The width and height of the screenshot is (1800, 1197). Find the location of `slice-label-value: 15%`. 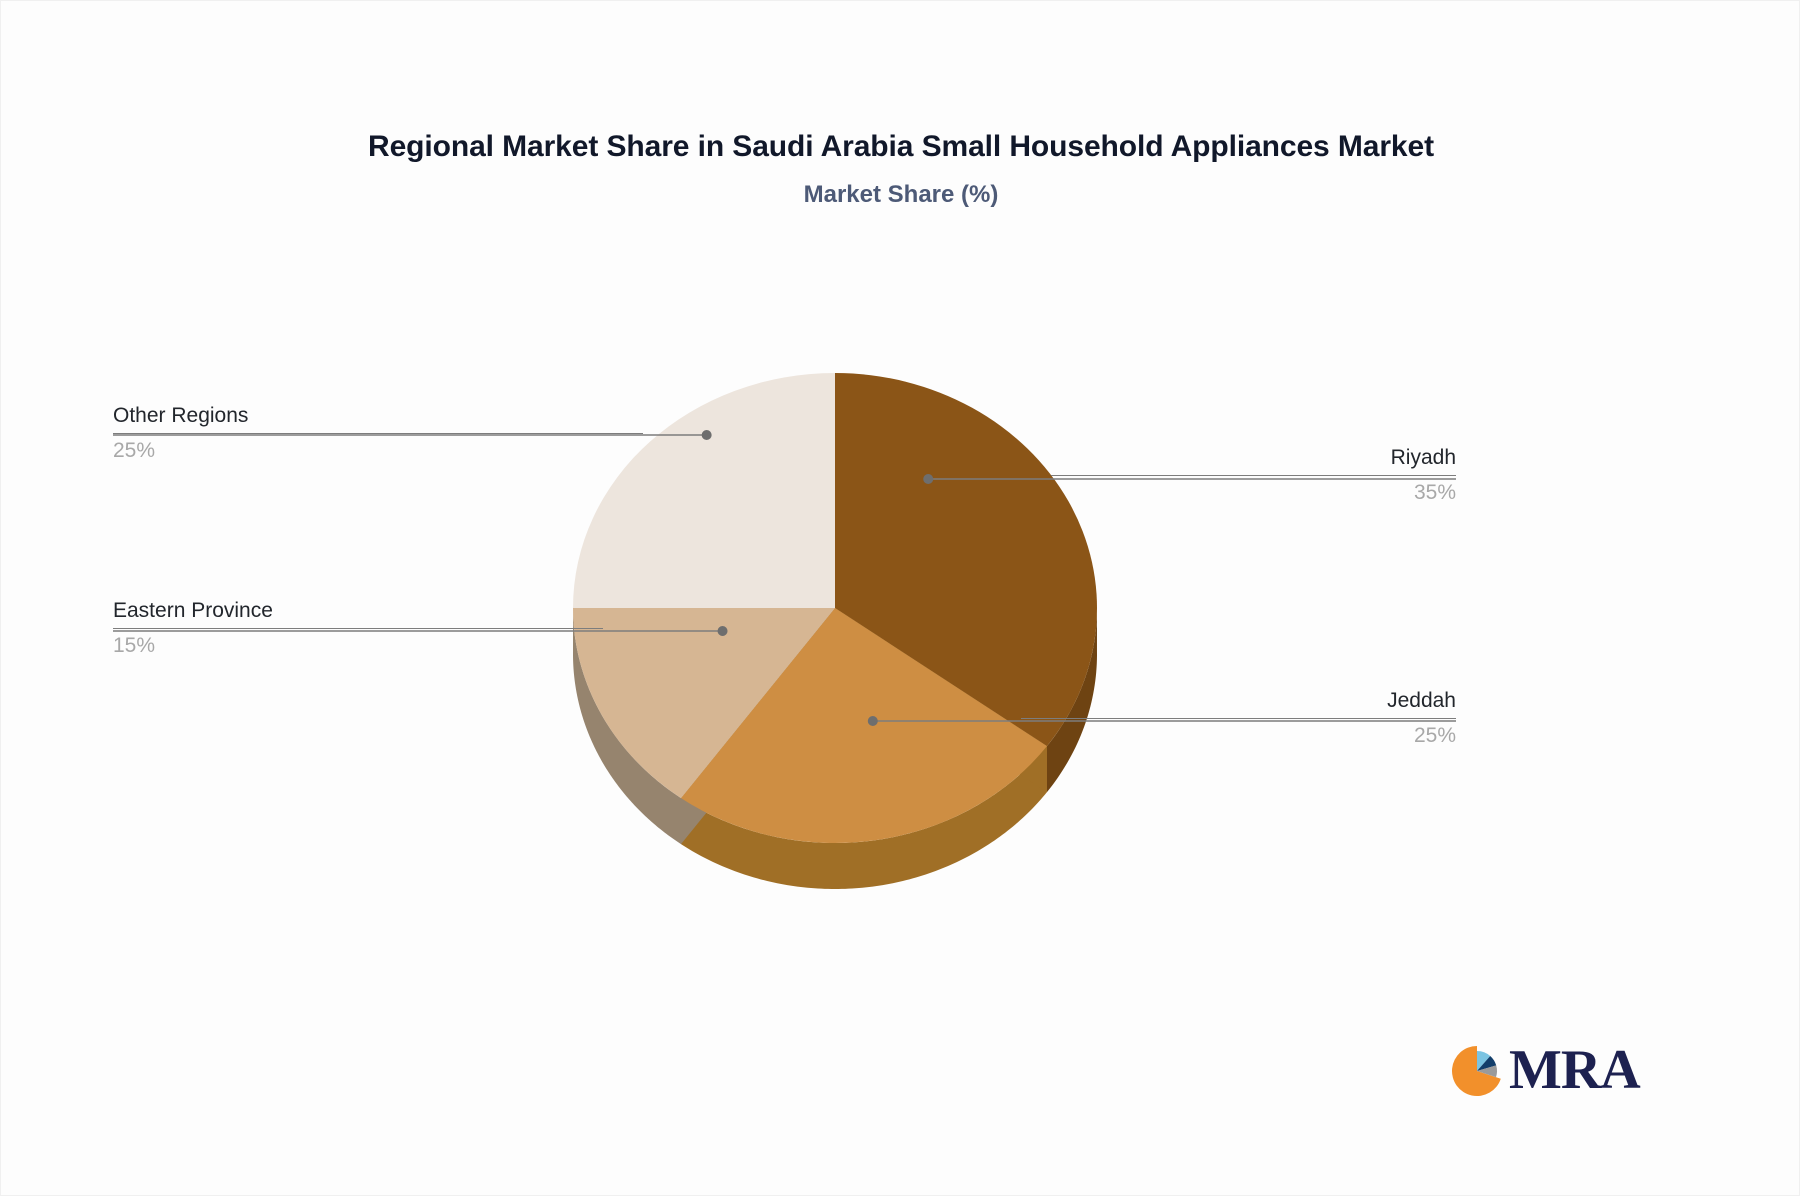

slice-label-value: 15% is located at coordinates (358, 646).